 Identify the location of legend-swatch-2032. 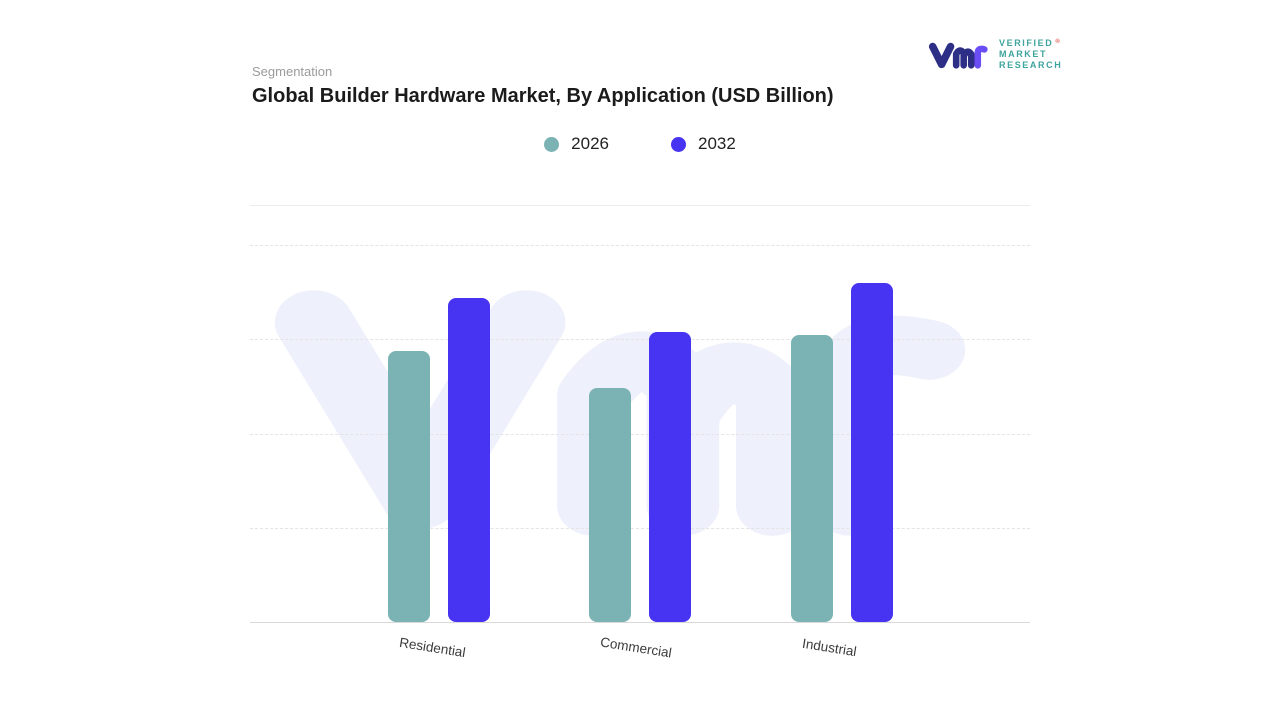
(678, 144).